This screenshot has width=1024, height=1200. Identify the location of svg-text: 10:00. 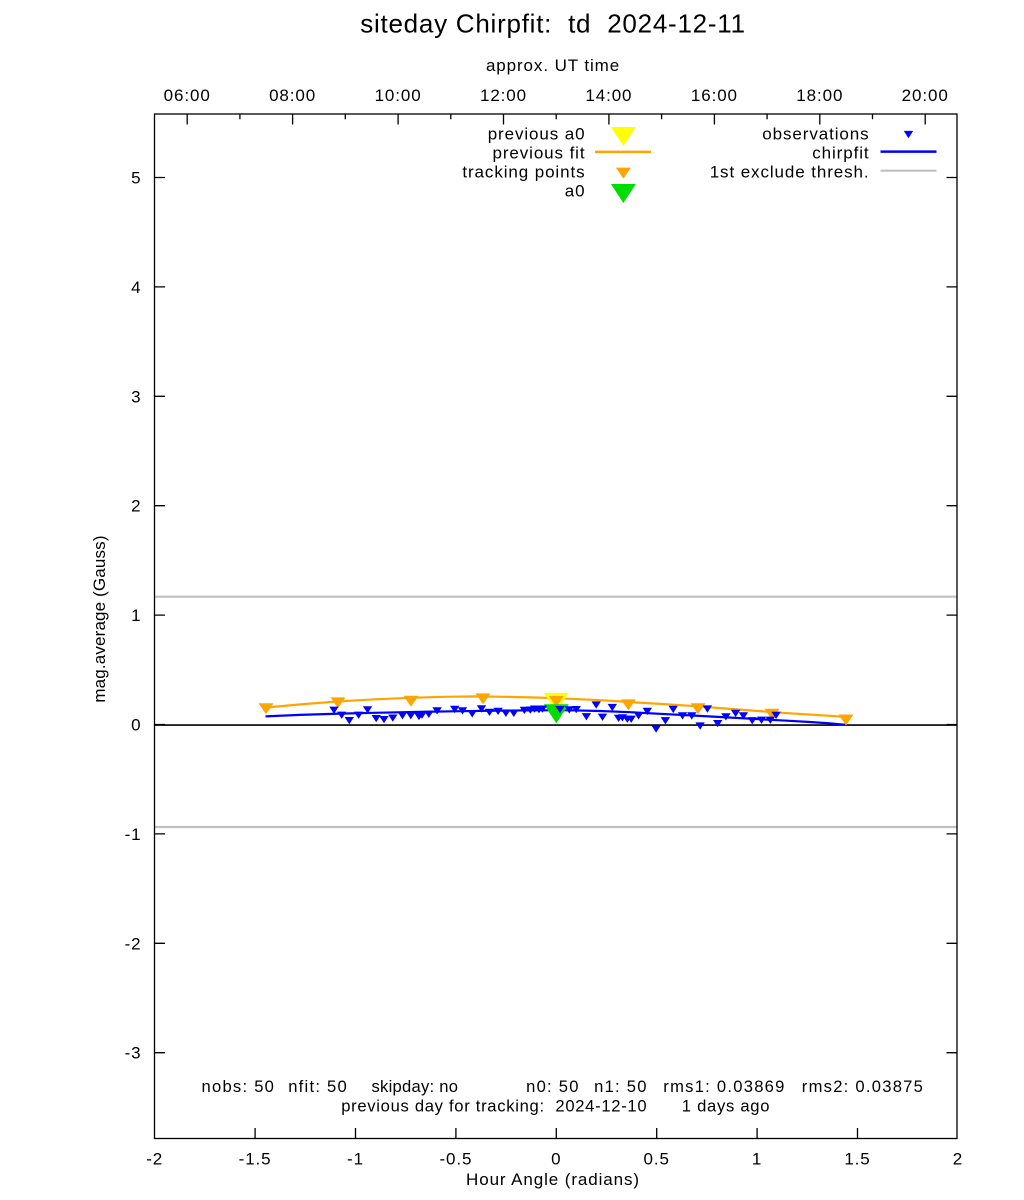
(398, 95).